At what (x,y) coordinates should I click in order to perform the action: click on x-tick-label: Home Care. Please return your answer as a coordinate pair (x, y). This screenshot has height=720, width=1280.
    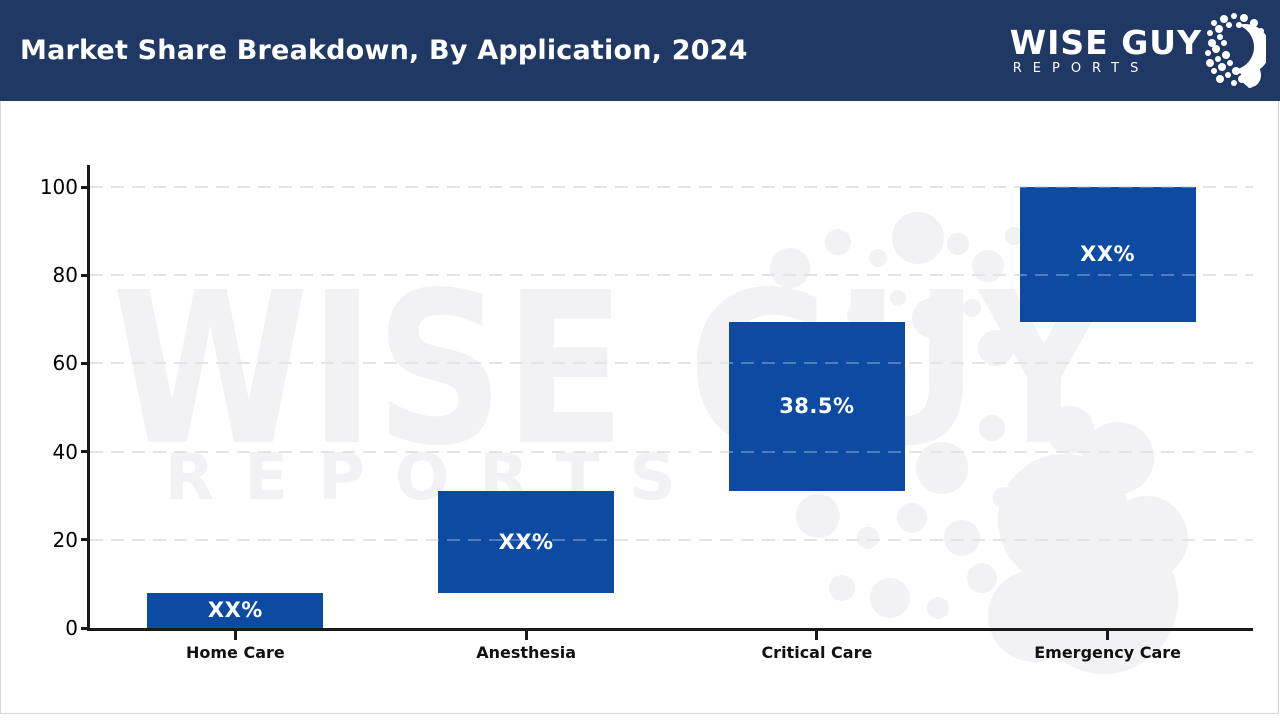
    Looking at the image, I should click on (235, 652).